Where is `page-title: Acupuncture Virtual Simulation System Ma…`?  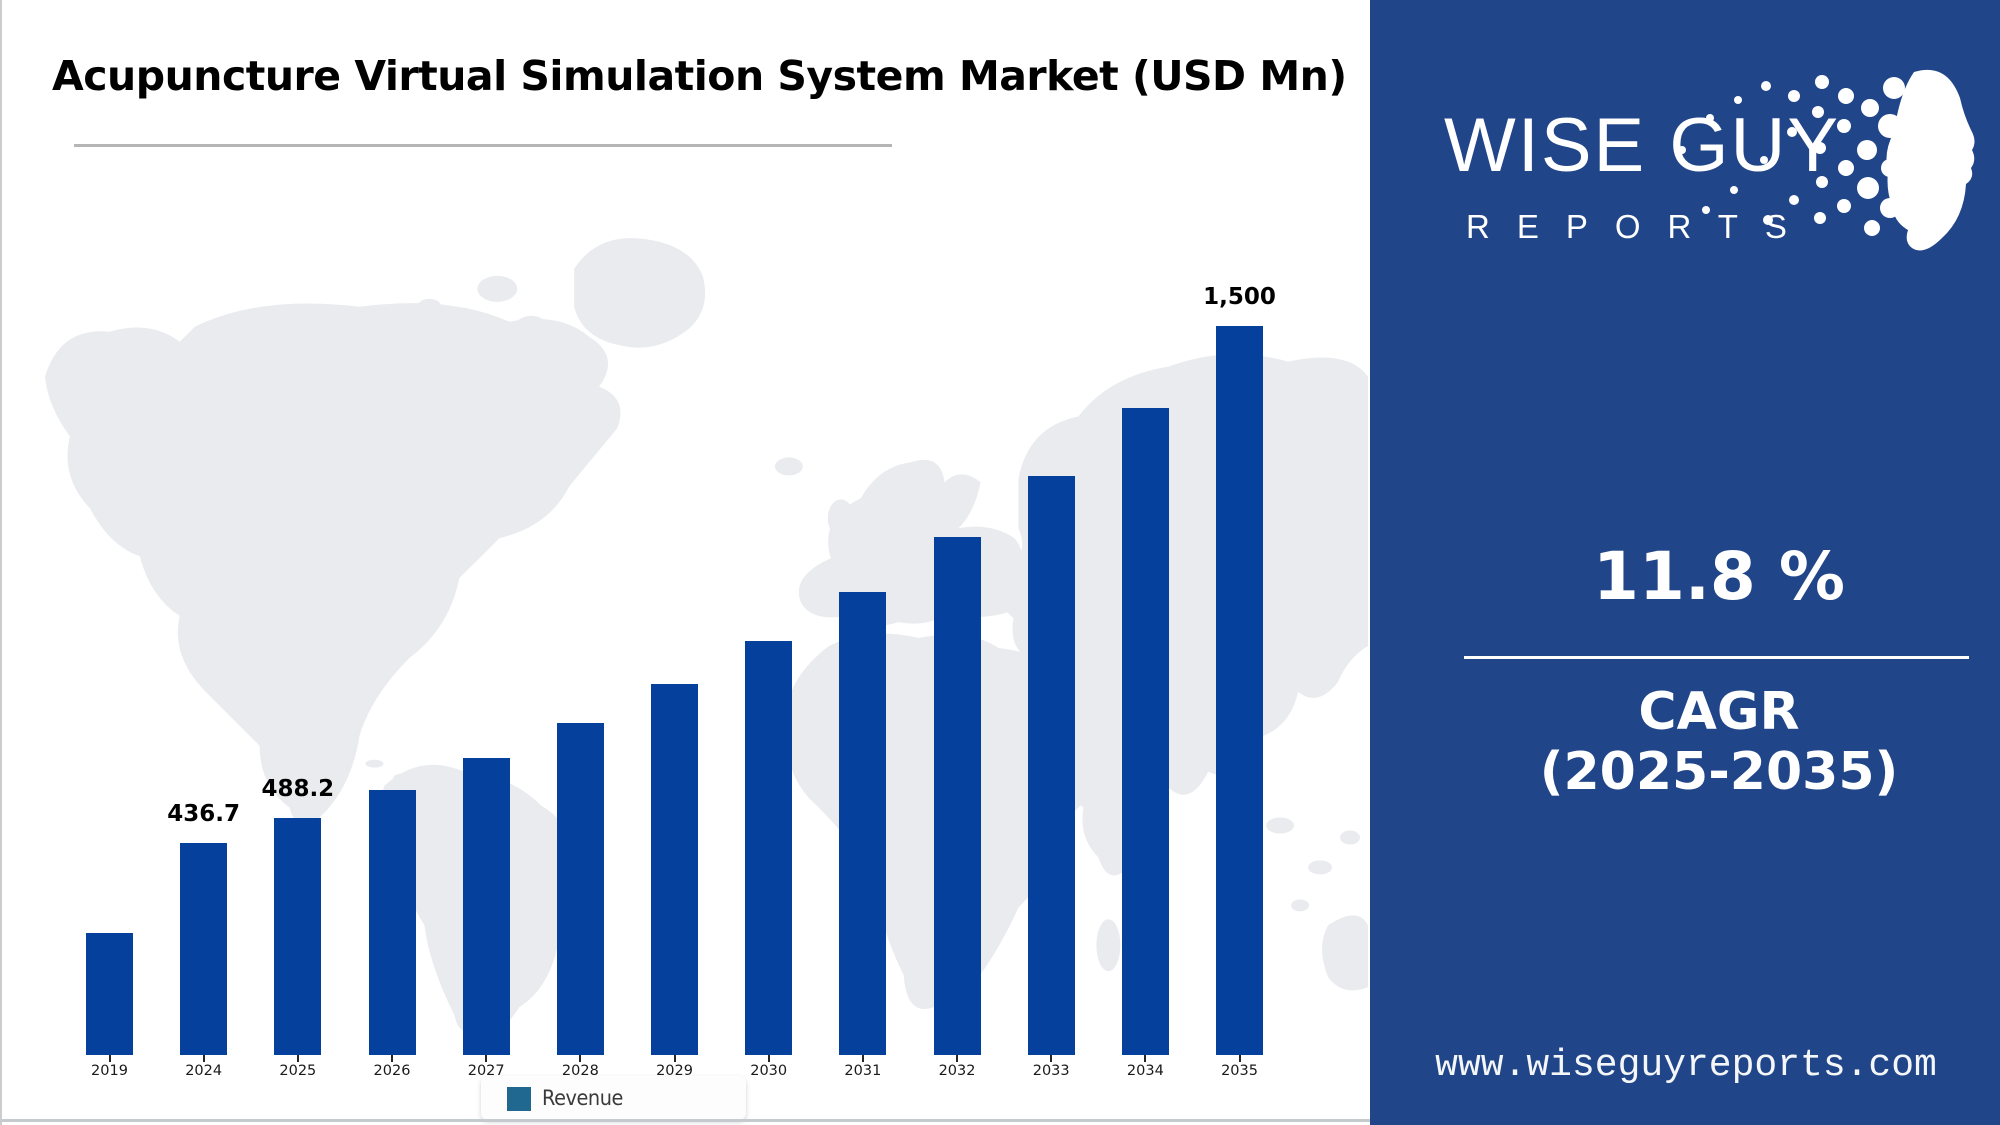 page-title: Acupuncture Virtual Simulation System Ma… is located at coordinates (699, 76).